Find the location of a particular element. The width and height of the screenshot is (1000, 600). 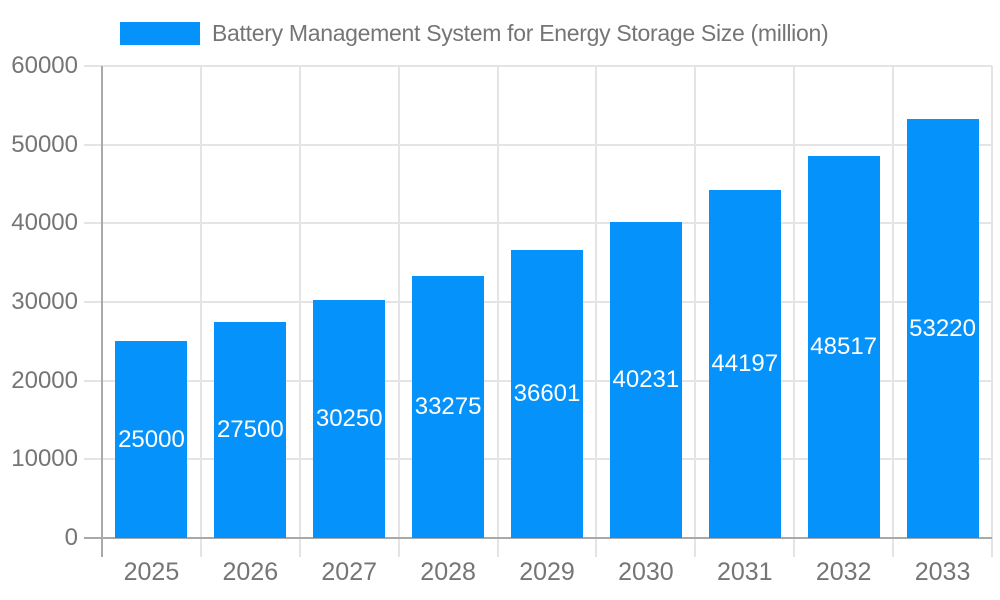

bar-value-label: 48517 is located at coordinates (844, 347).